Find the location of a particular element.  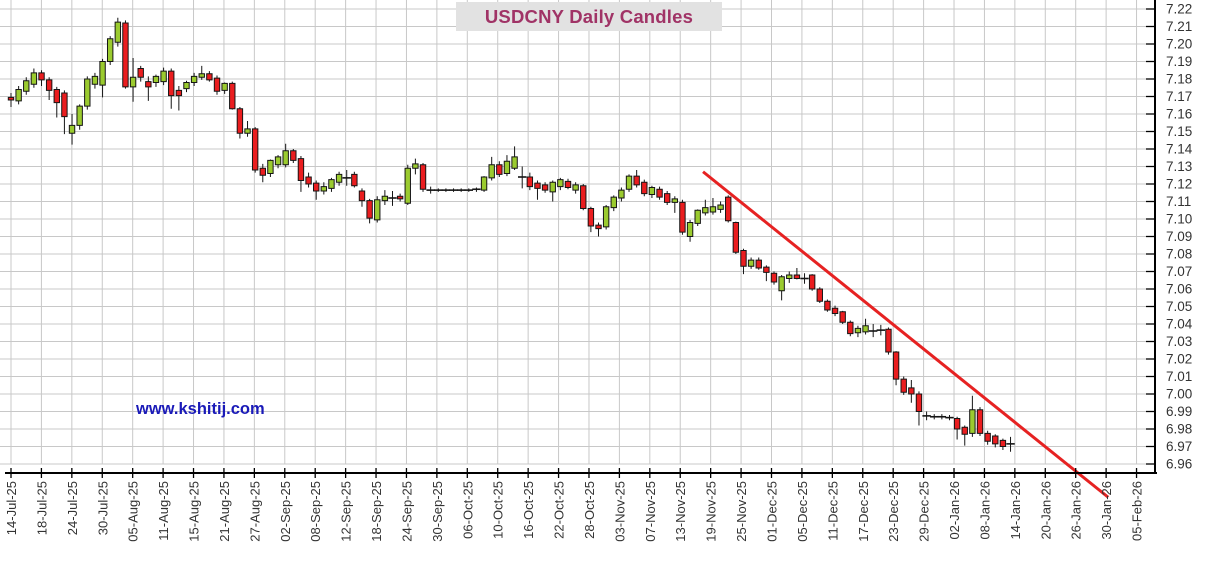

y-axis-label: 7.05 is located at coordinates (1179, 306).